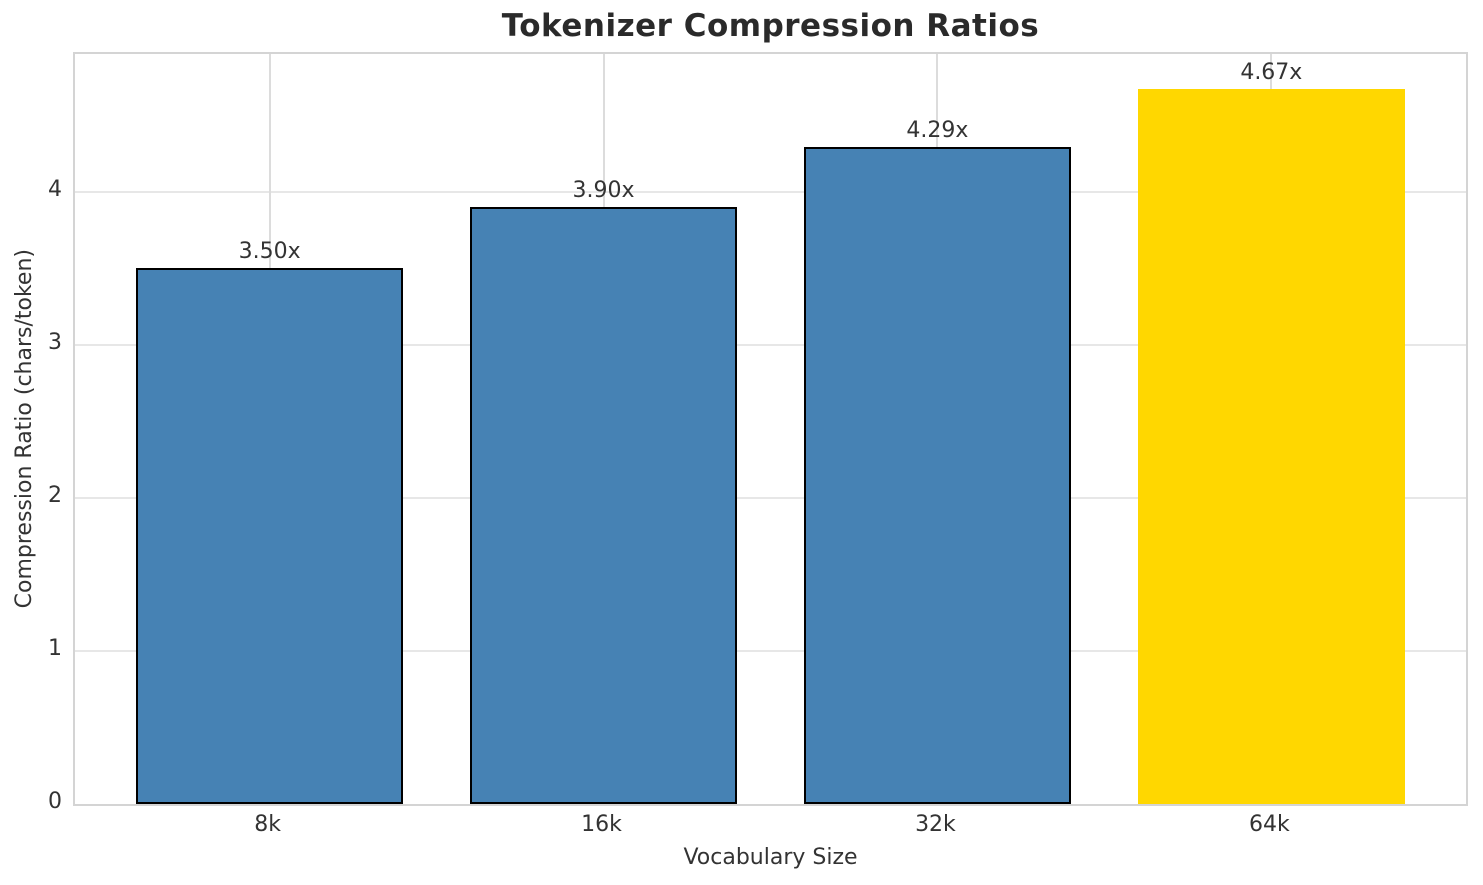 The image size is (1483, 885). Describe the element at coordinates (770, 26) in the screenshot. I see `chart-title: Tokenizer Compression Ratios` at that location.